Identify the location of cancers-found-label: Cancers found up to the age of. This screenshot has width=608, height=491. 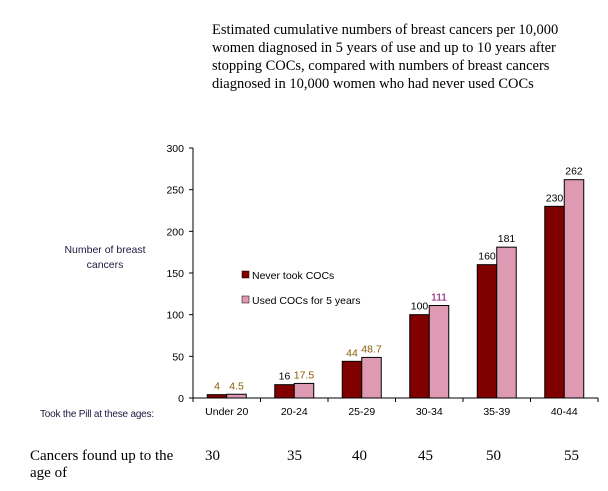
(102, 464).